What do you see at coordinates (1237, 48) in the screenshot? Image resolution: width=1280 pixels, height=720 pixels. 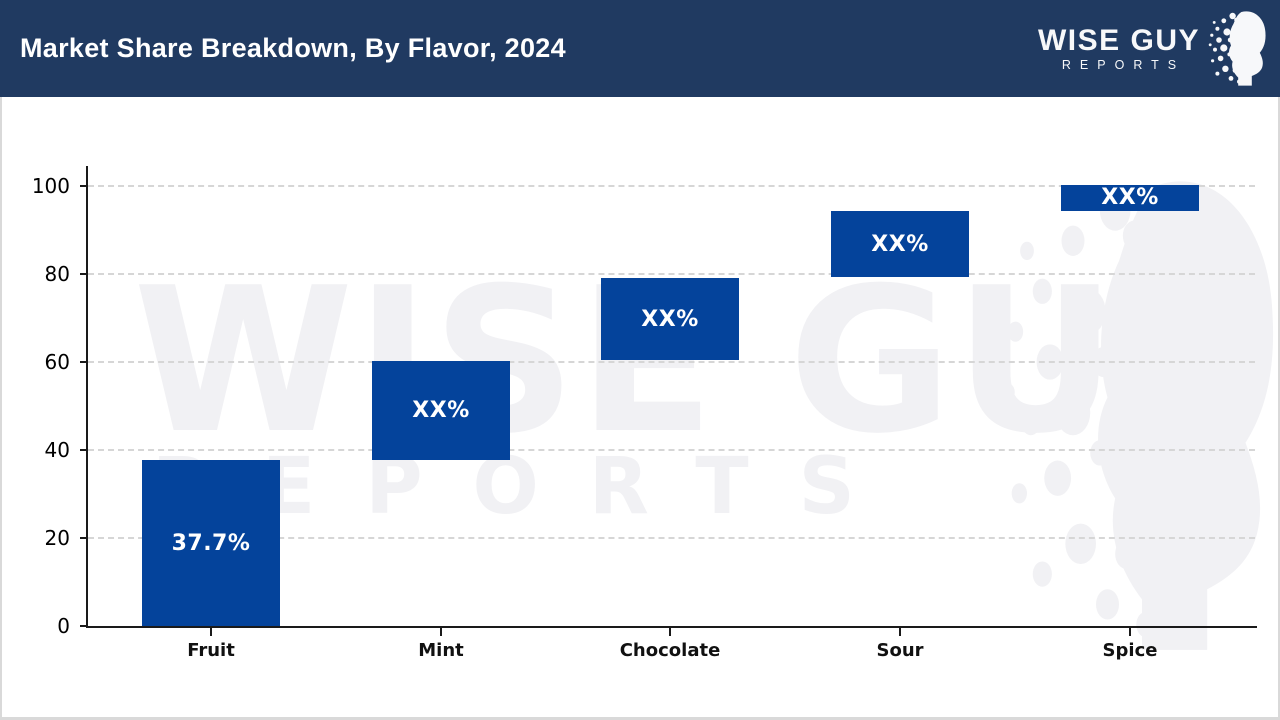 I see `dotted-head-profile-icon` at bounding box center [1237, 48].